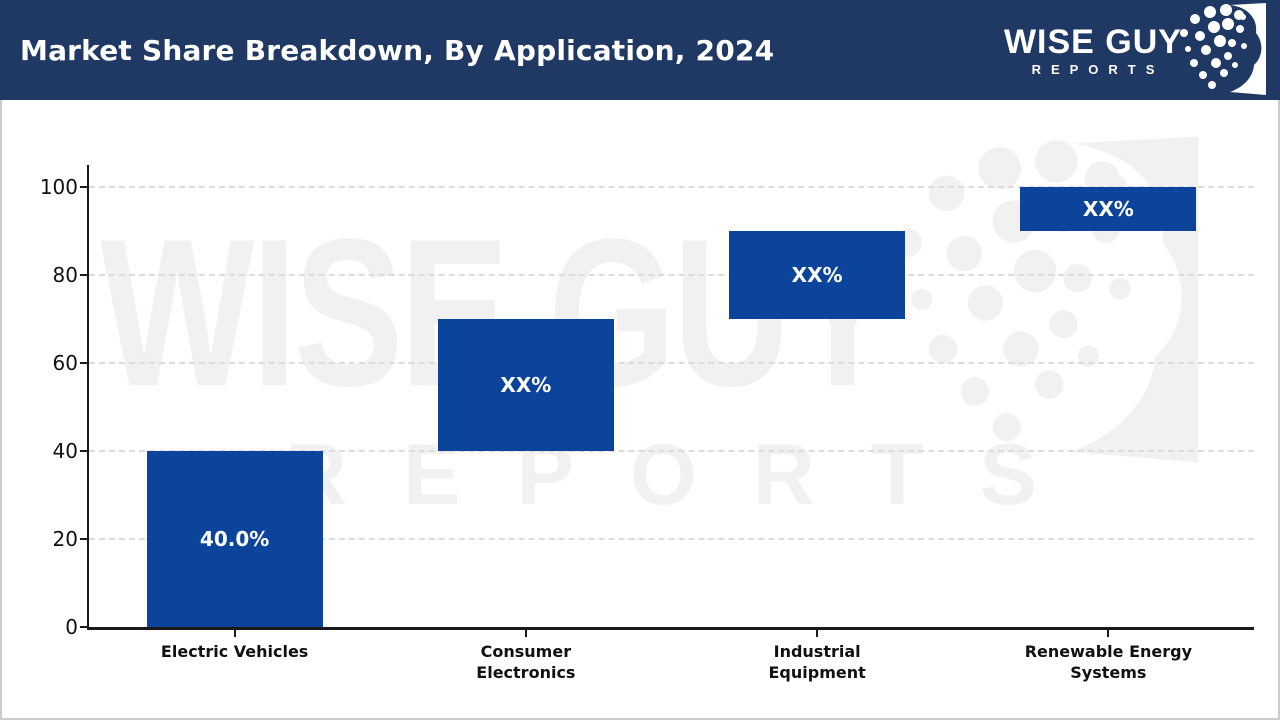  I want to click on category-label: Industrial Equipment, so click(817, 662).